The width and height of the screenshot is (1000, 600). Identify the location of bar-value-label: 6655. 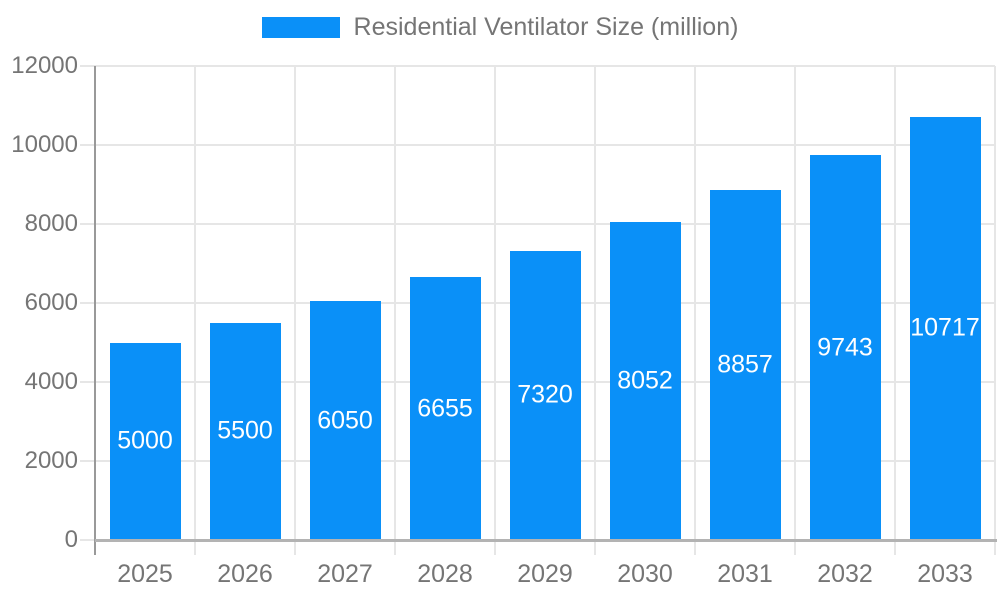
(445, 408).